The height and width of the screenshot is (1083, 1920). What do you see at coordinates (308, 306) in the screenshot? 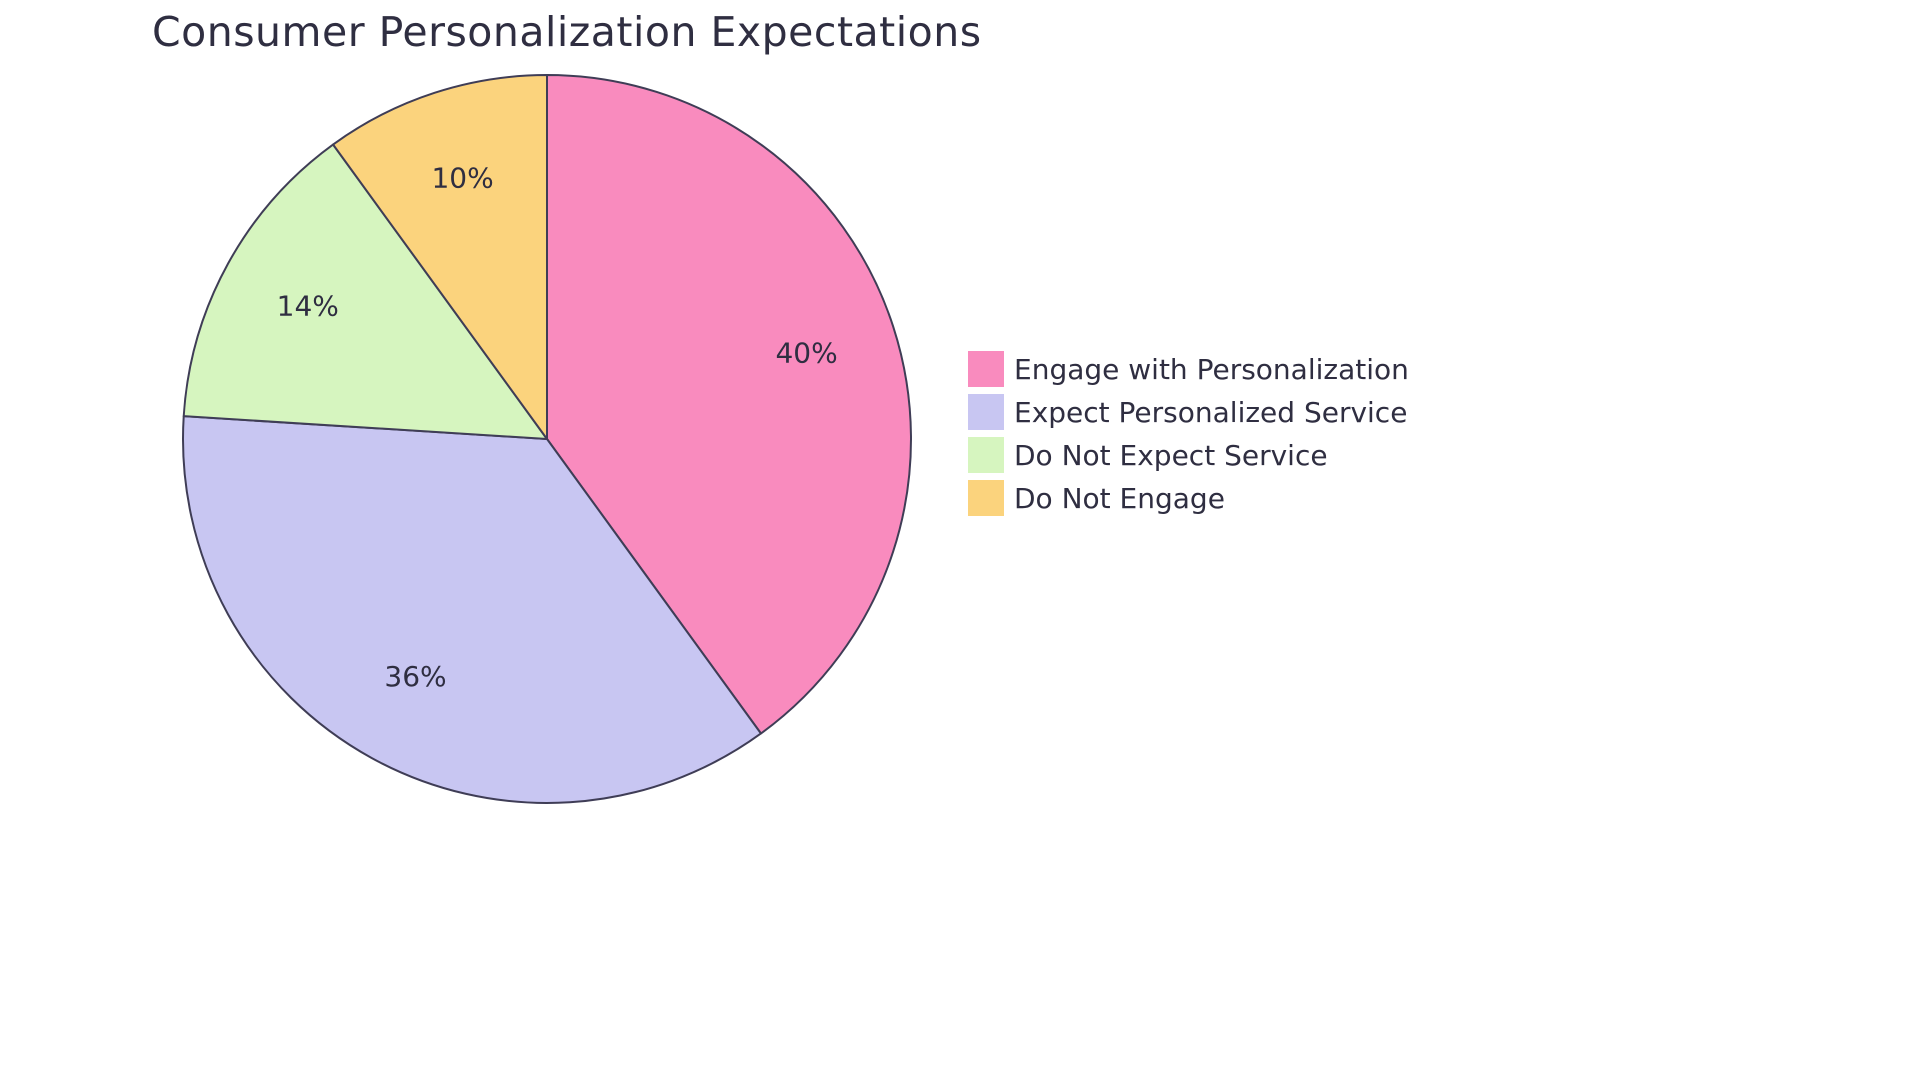
I see `slice-label: 14%` at bounding box center [308, 306].